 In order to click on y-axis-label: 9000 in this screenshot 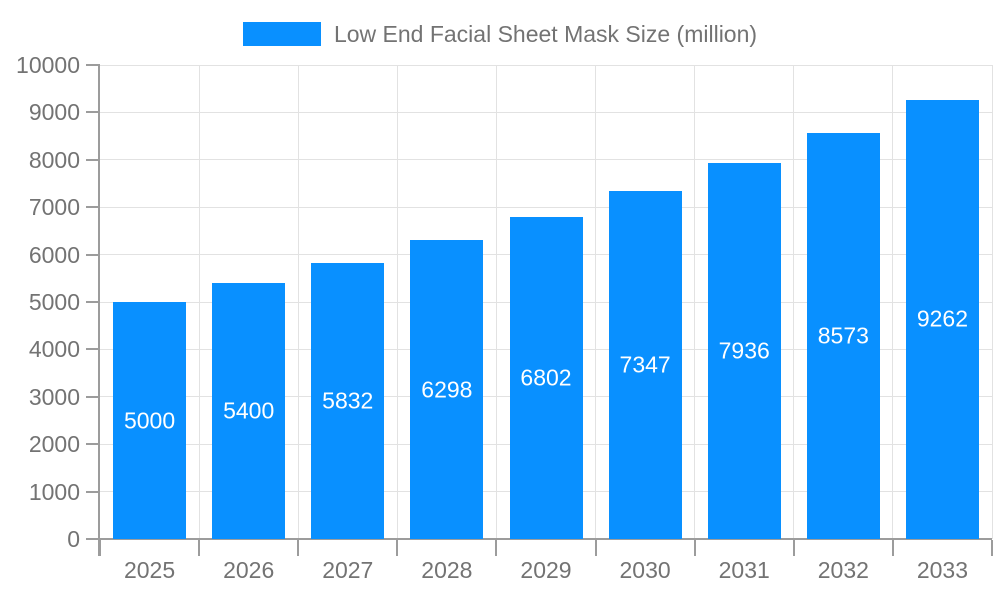, I will do `click(54, 112)`.